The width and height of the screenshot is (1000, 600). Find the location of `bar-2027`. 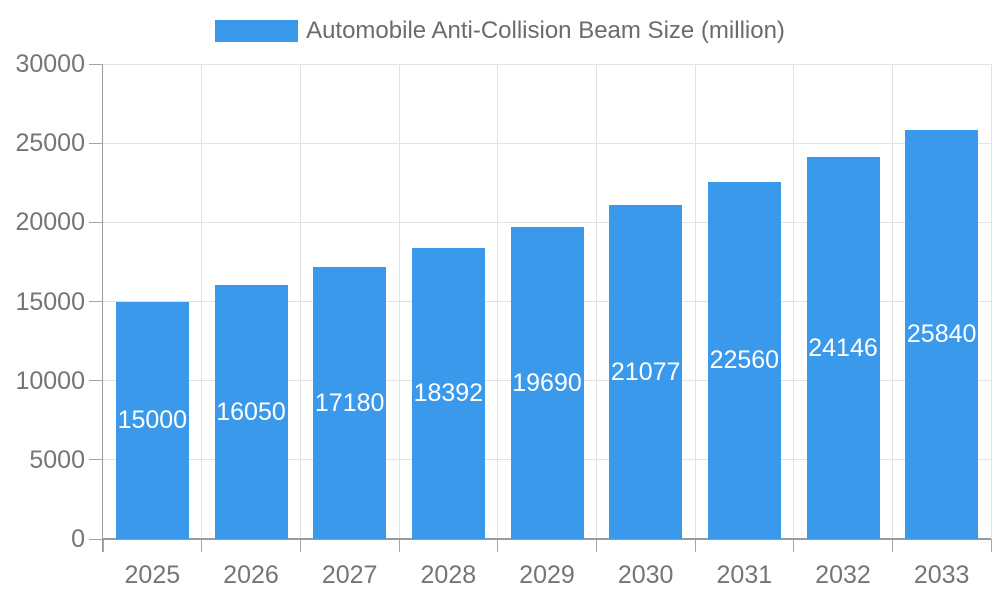

bar-2027 is located at coordinates (350, 402).